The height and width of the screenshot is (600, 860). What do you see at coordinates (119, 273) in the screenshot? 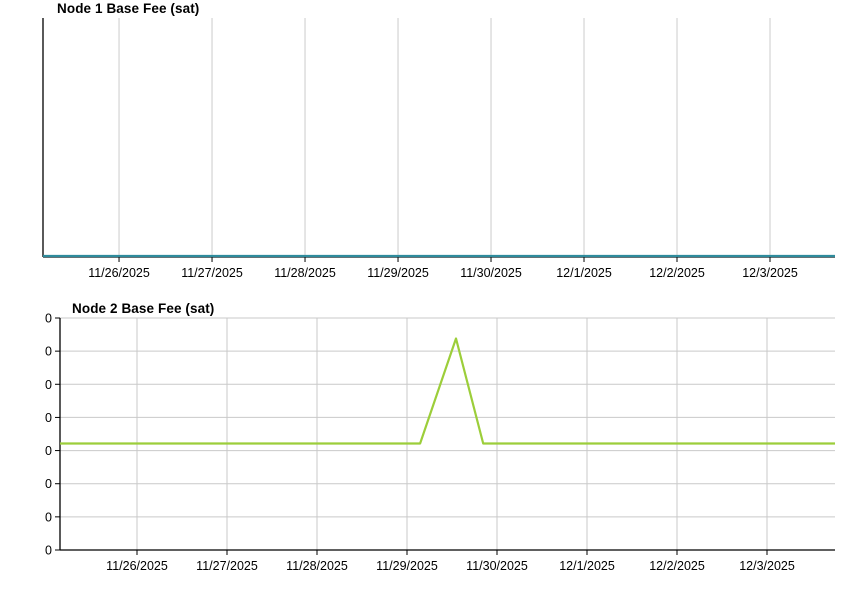
I see `node1-x-tick-label: 11/26/2025` at bounding box center [119, 273].